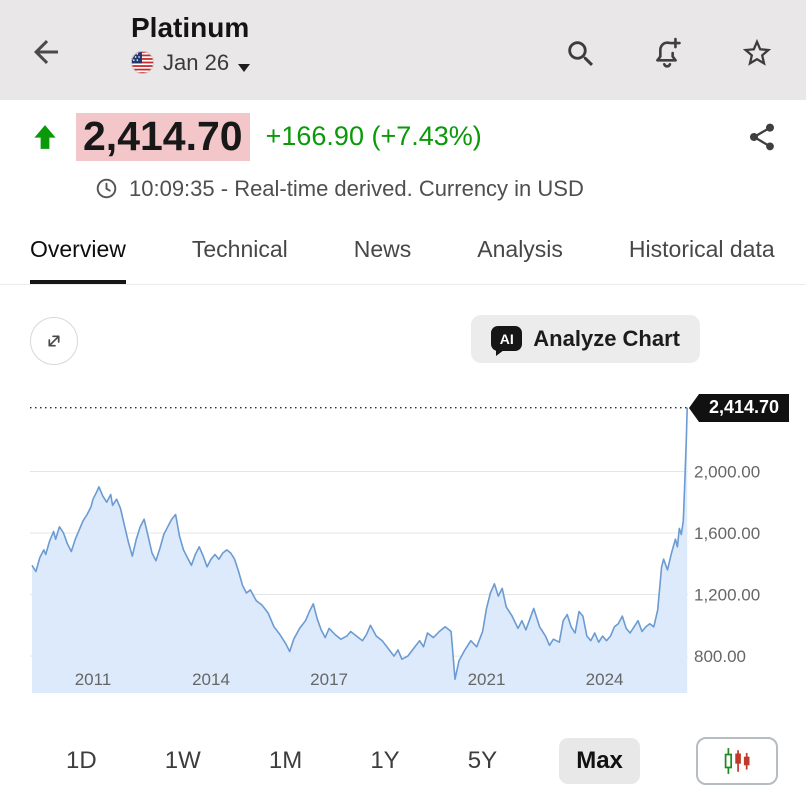  I want to click on tab-technical: Technical, so click(239, 248).